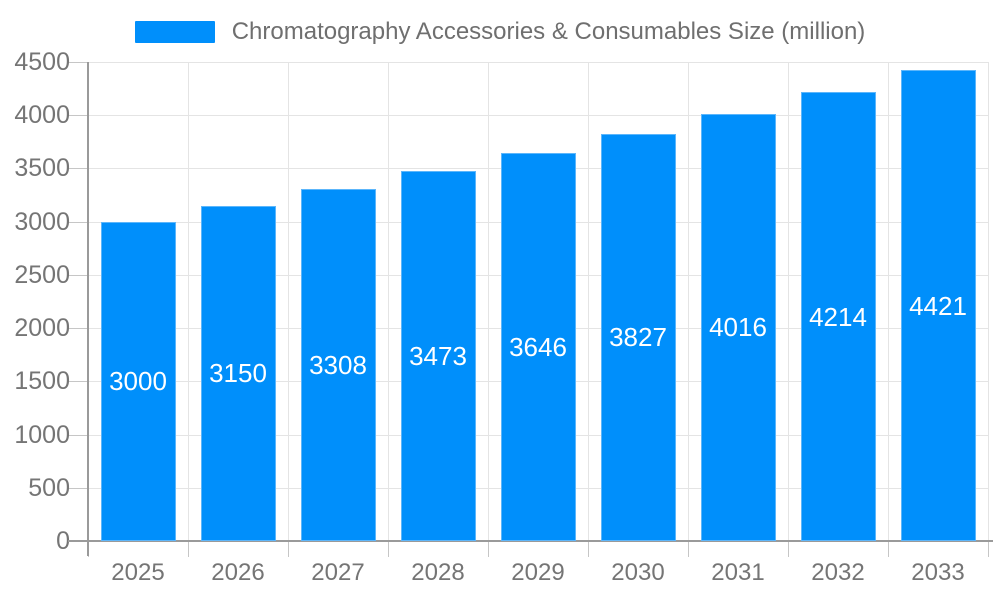  I want to click on legend-swatch-icon, so click(174, 32).